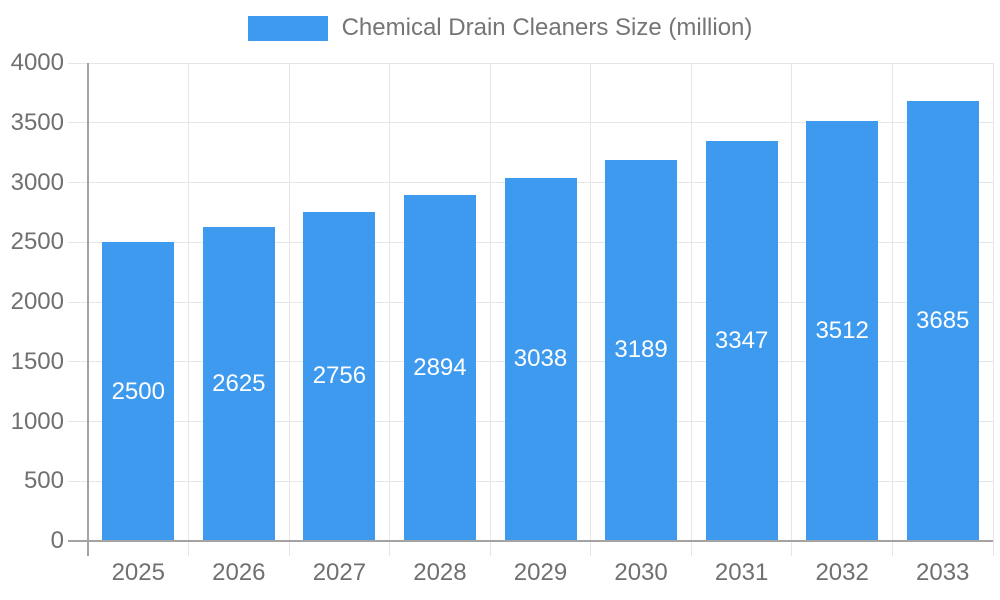 The width and height of the screenshot is (1000, 600). I want to click on y-tick-label: 3000, so click(37, 182).